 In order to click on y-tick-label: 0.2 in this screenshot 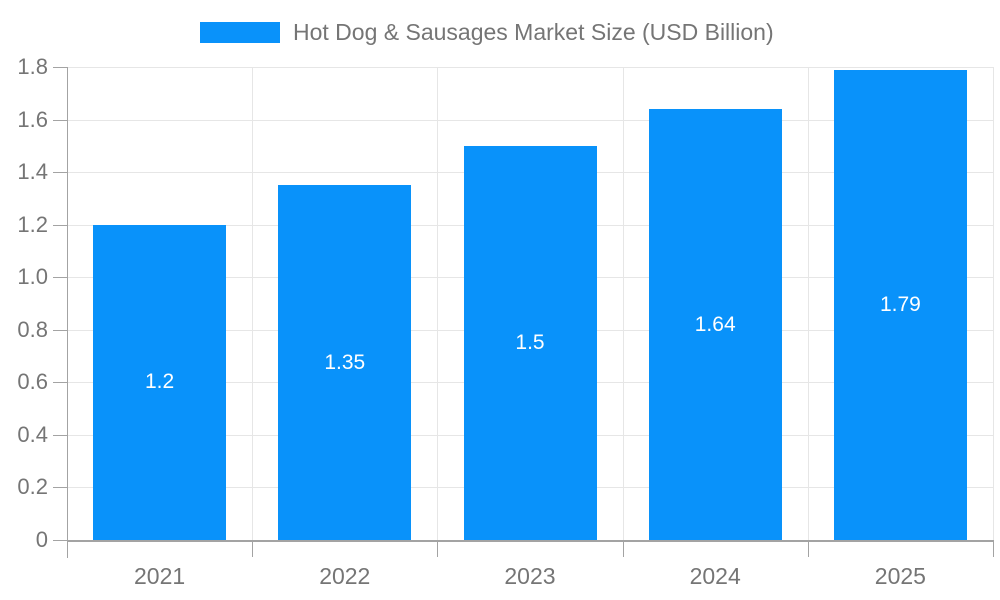, I will do `click(32, 487)`.